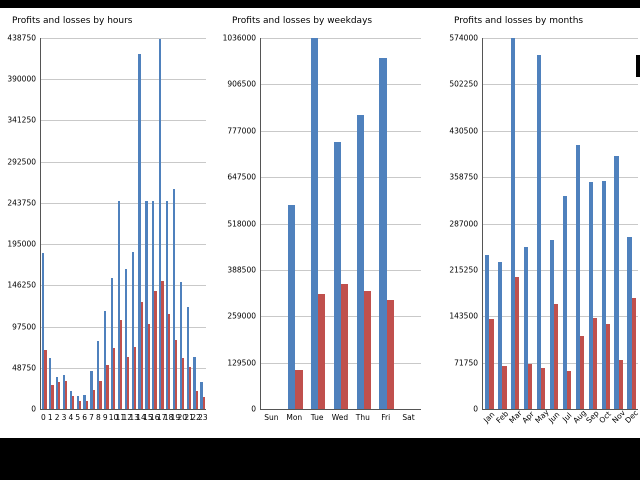 Image resolution: width=640 pixels, height=480 pixels. What do you see at coordinates (113, 417) in the screenshot?
I see `x-tick-label: 10` at bounding box center [113, 417].